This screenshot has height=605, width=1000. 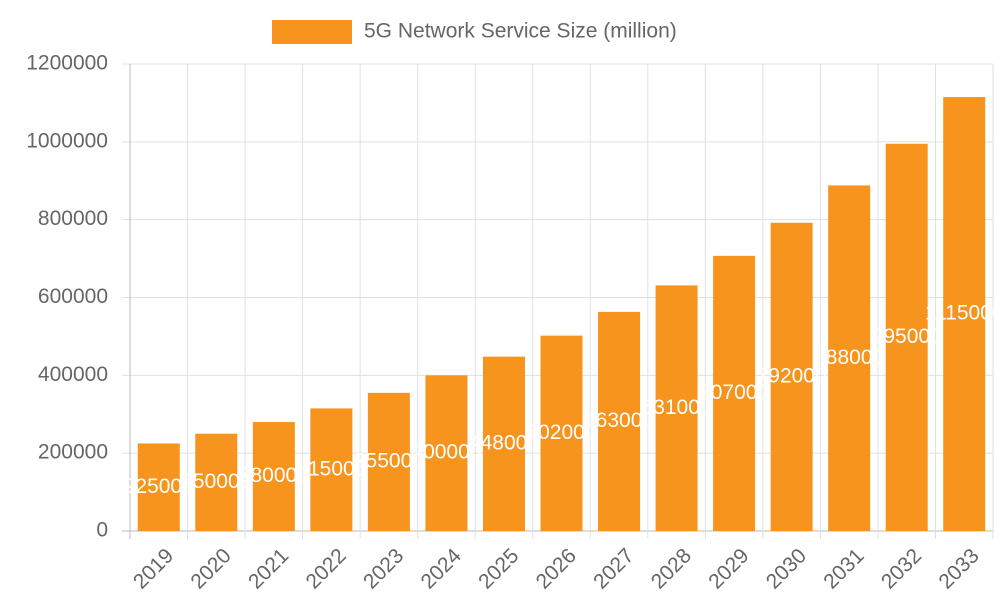 I want to click on value-label: 250000, so click(x=216, y=481).